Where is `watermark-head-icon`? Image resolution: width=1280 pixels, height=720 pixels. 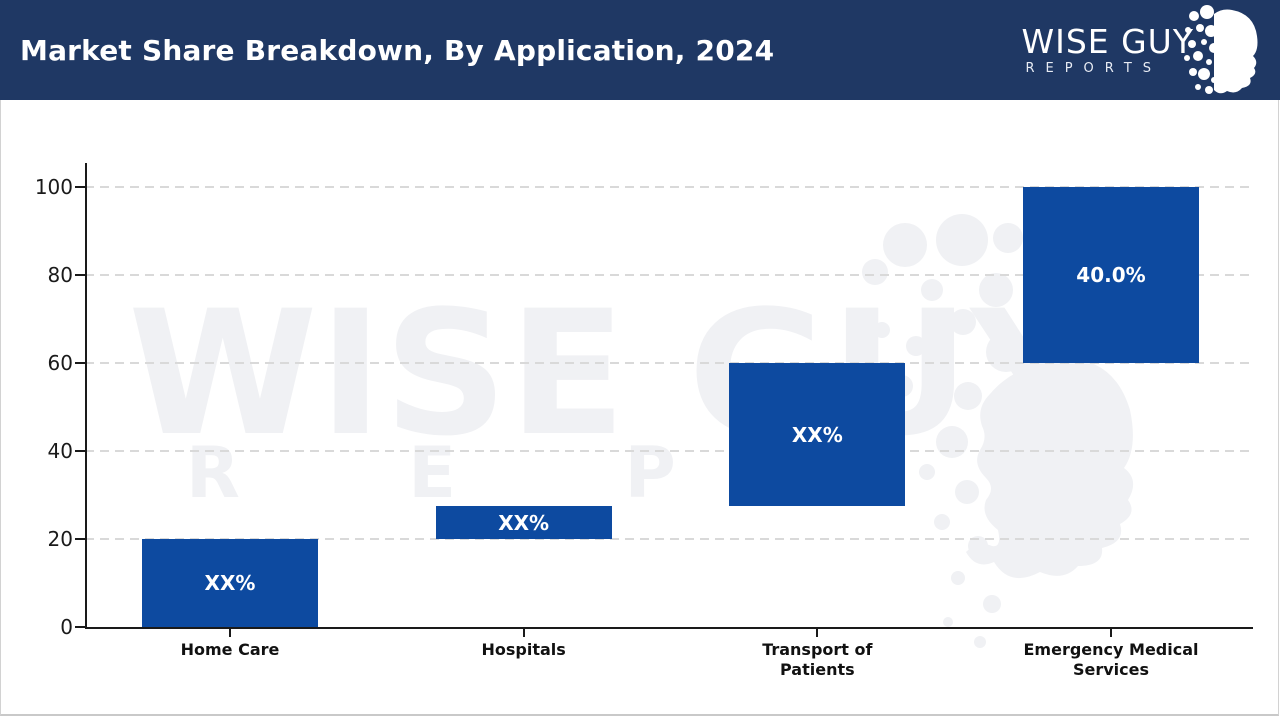
watermark-head-icon is located at coordinates (998, 431).